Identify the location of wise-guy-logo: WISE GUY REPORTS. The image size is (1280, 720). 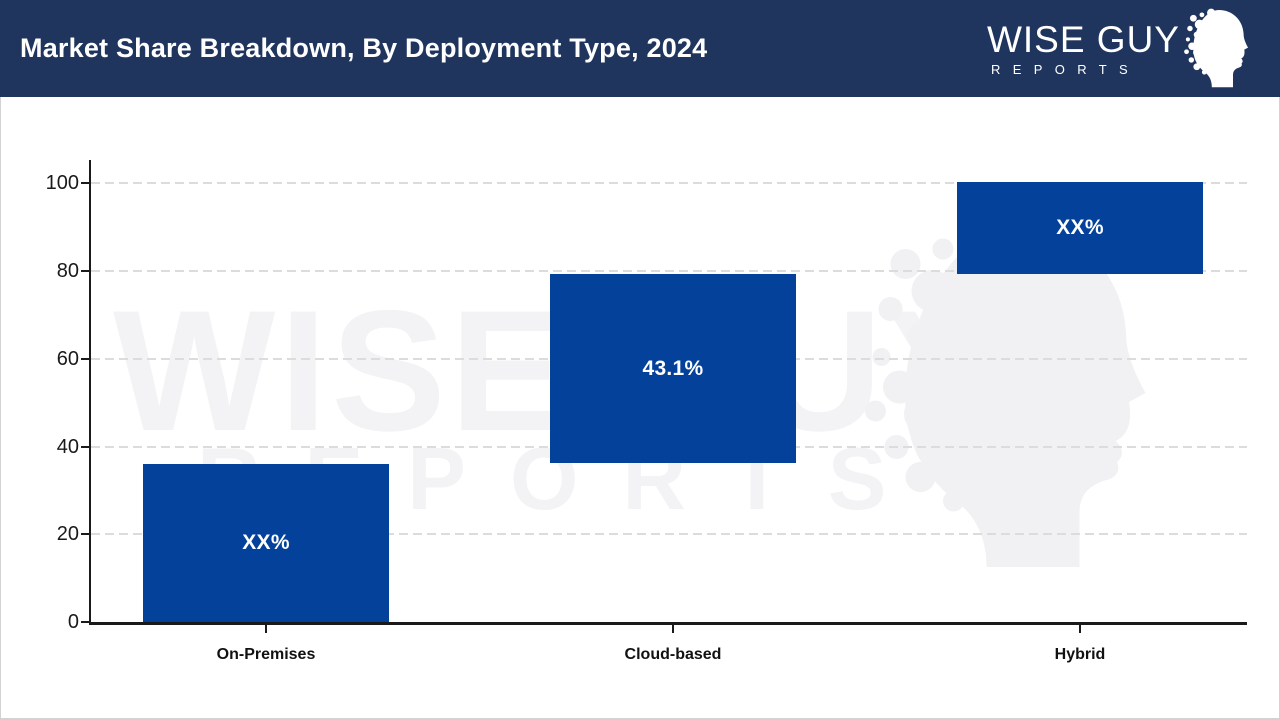
(1124, 49).